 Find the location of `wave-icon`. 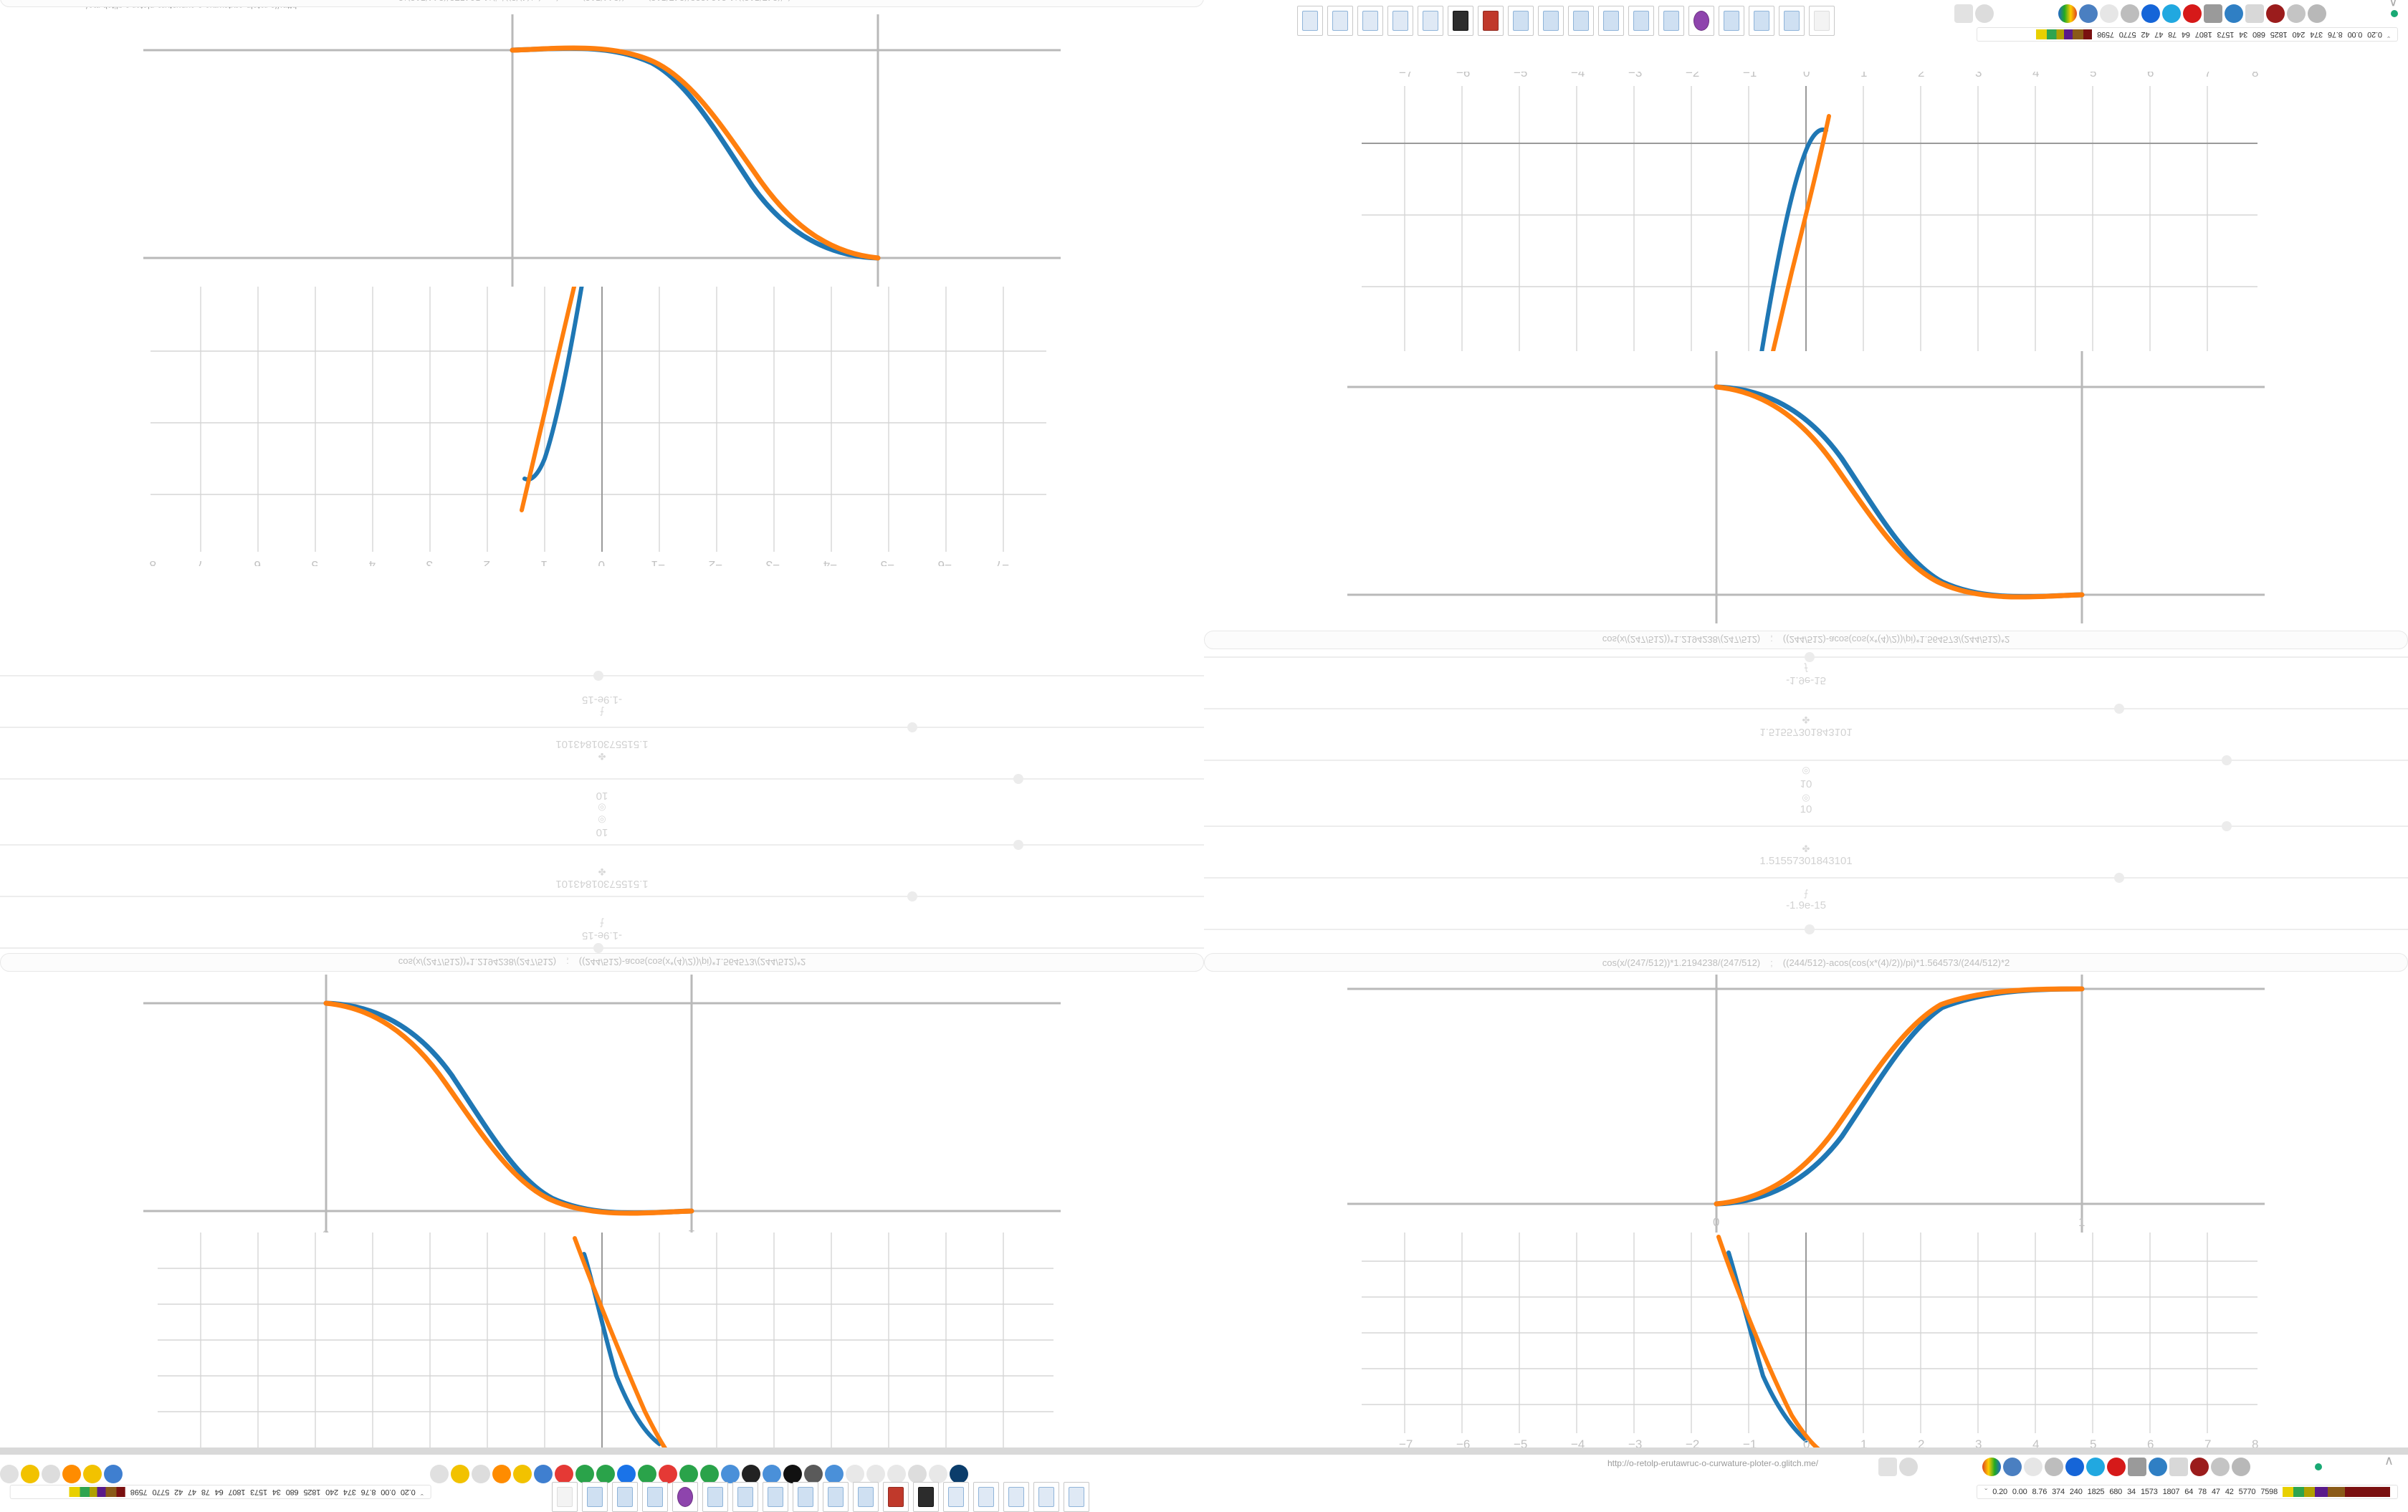

wave-icon is located at coordinates (835, 1474).